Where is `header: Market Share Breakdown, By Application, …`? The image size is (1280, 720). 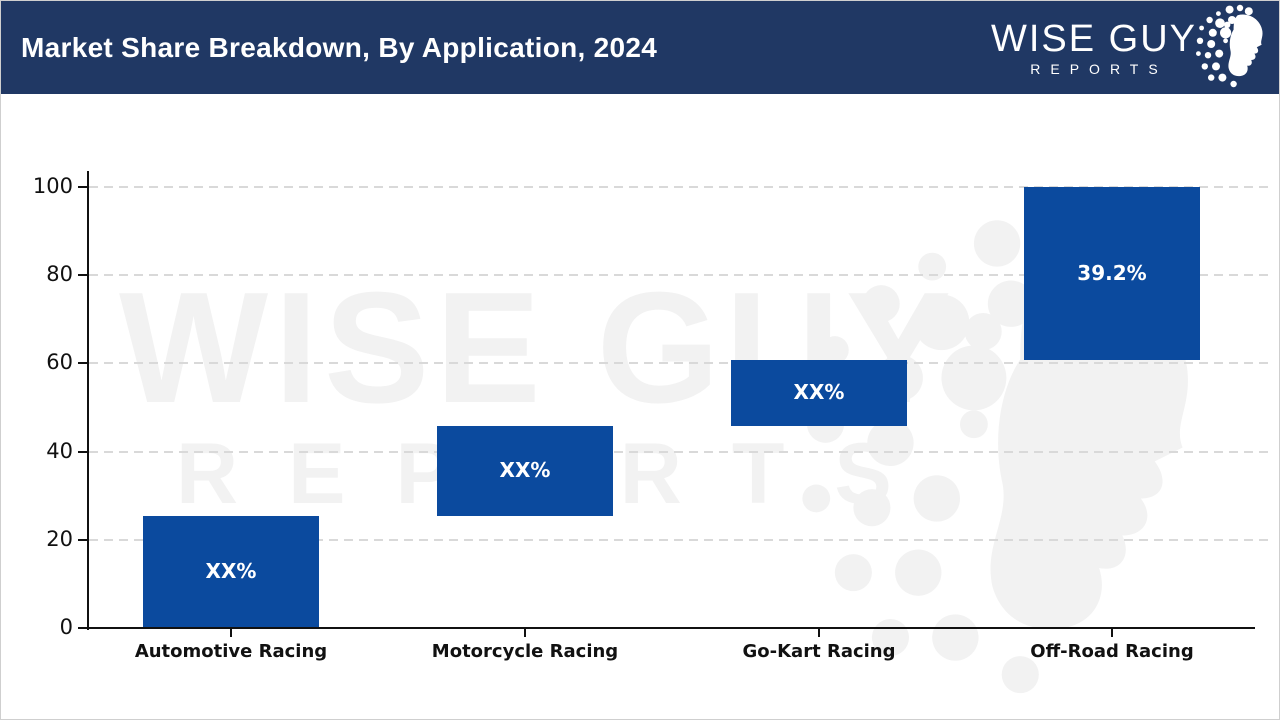
header: Market Share Breakdown, By Application, … is located at coordinates (640, 47).